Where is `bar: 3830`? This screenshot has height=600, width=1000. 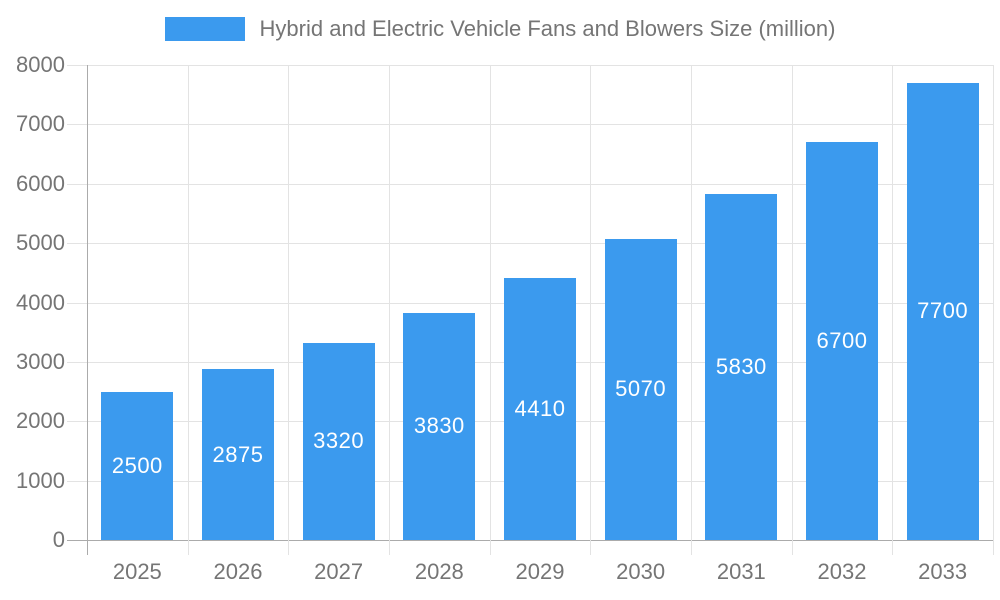
bar: 3830 is located at coordinates (439, 426).